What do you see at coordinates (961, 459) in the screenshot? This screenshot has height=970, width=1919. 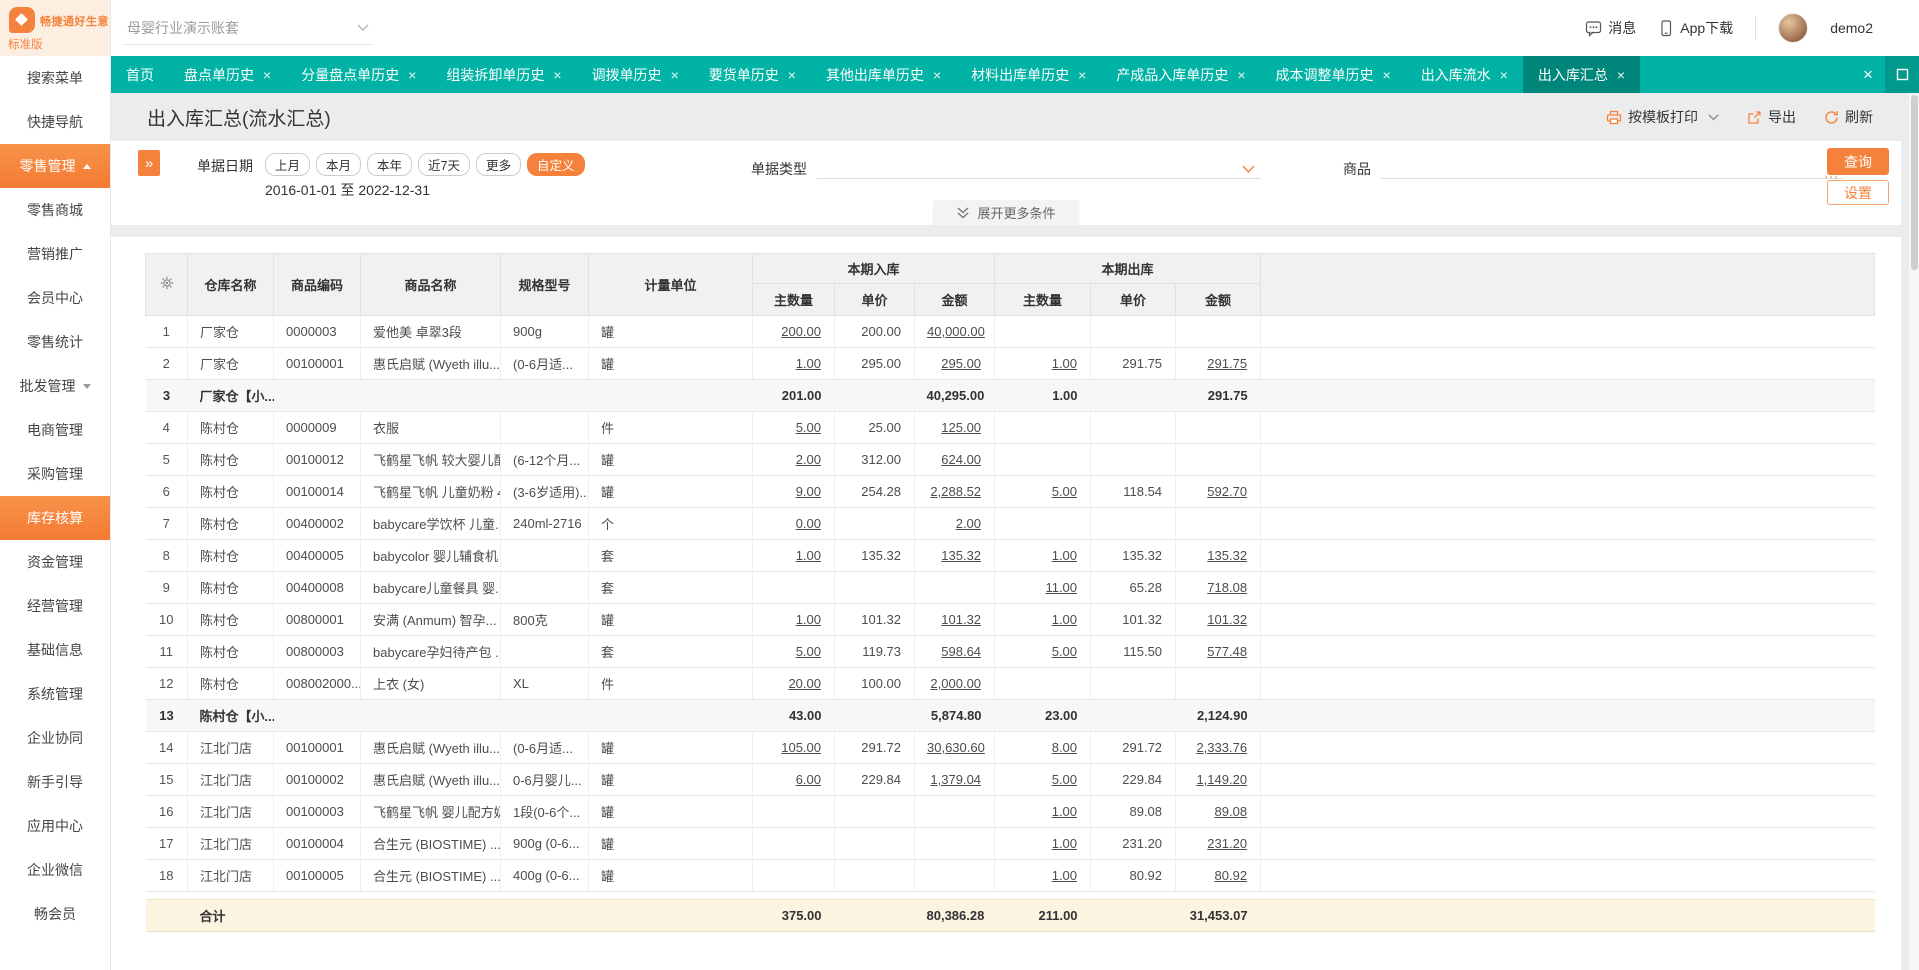 I see `amount-link: 624.00` at bounding box center [961, 459].